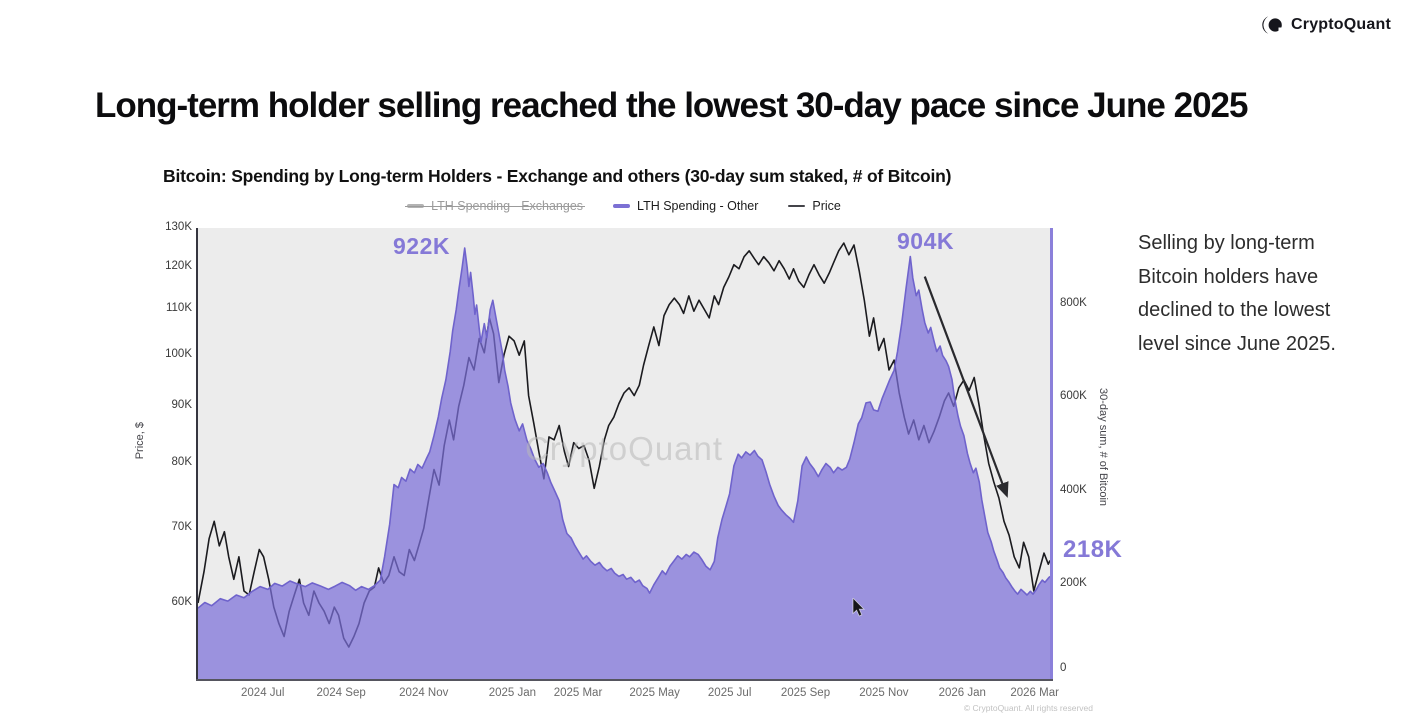  What do you see at coordinates (925, 241) in the screenshot?
I see `annotation-peak-904k: 904K` at bounding box center [925, 241].